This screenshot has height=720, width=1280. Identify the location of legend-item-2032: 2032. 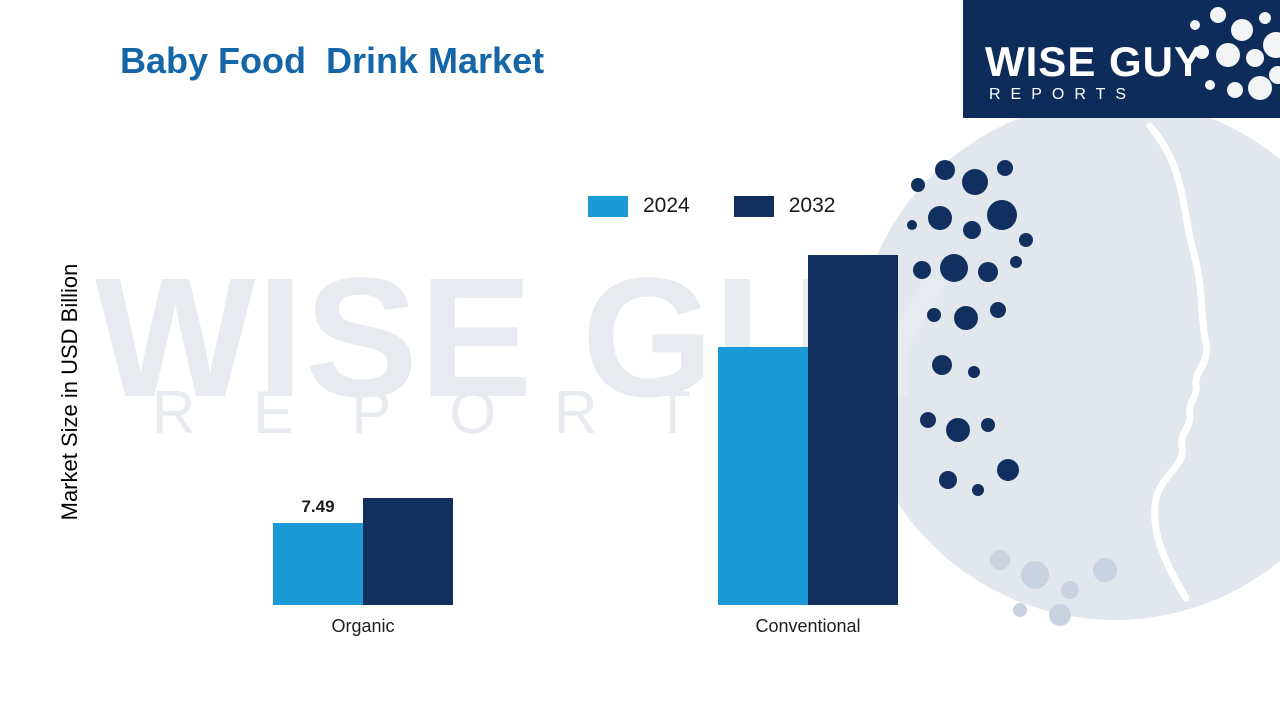
(784, 206).